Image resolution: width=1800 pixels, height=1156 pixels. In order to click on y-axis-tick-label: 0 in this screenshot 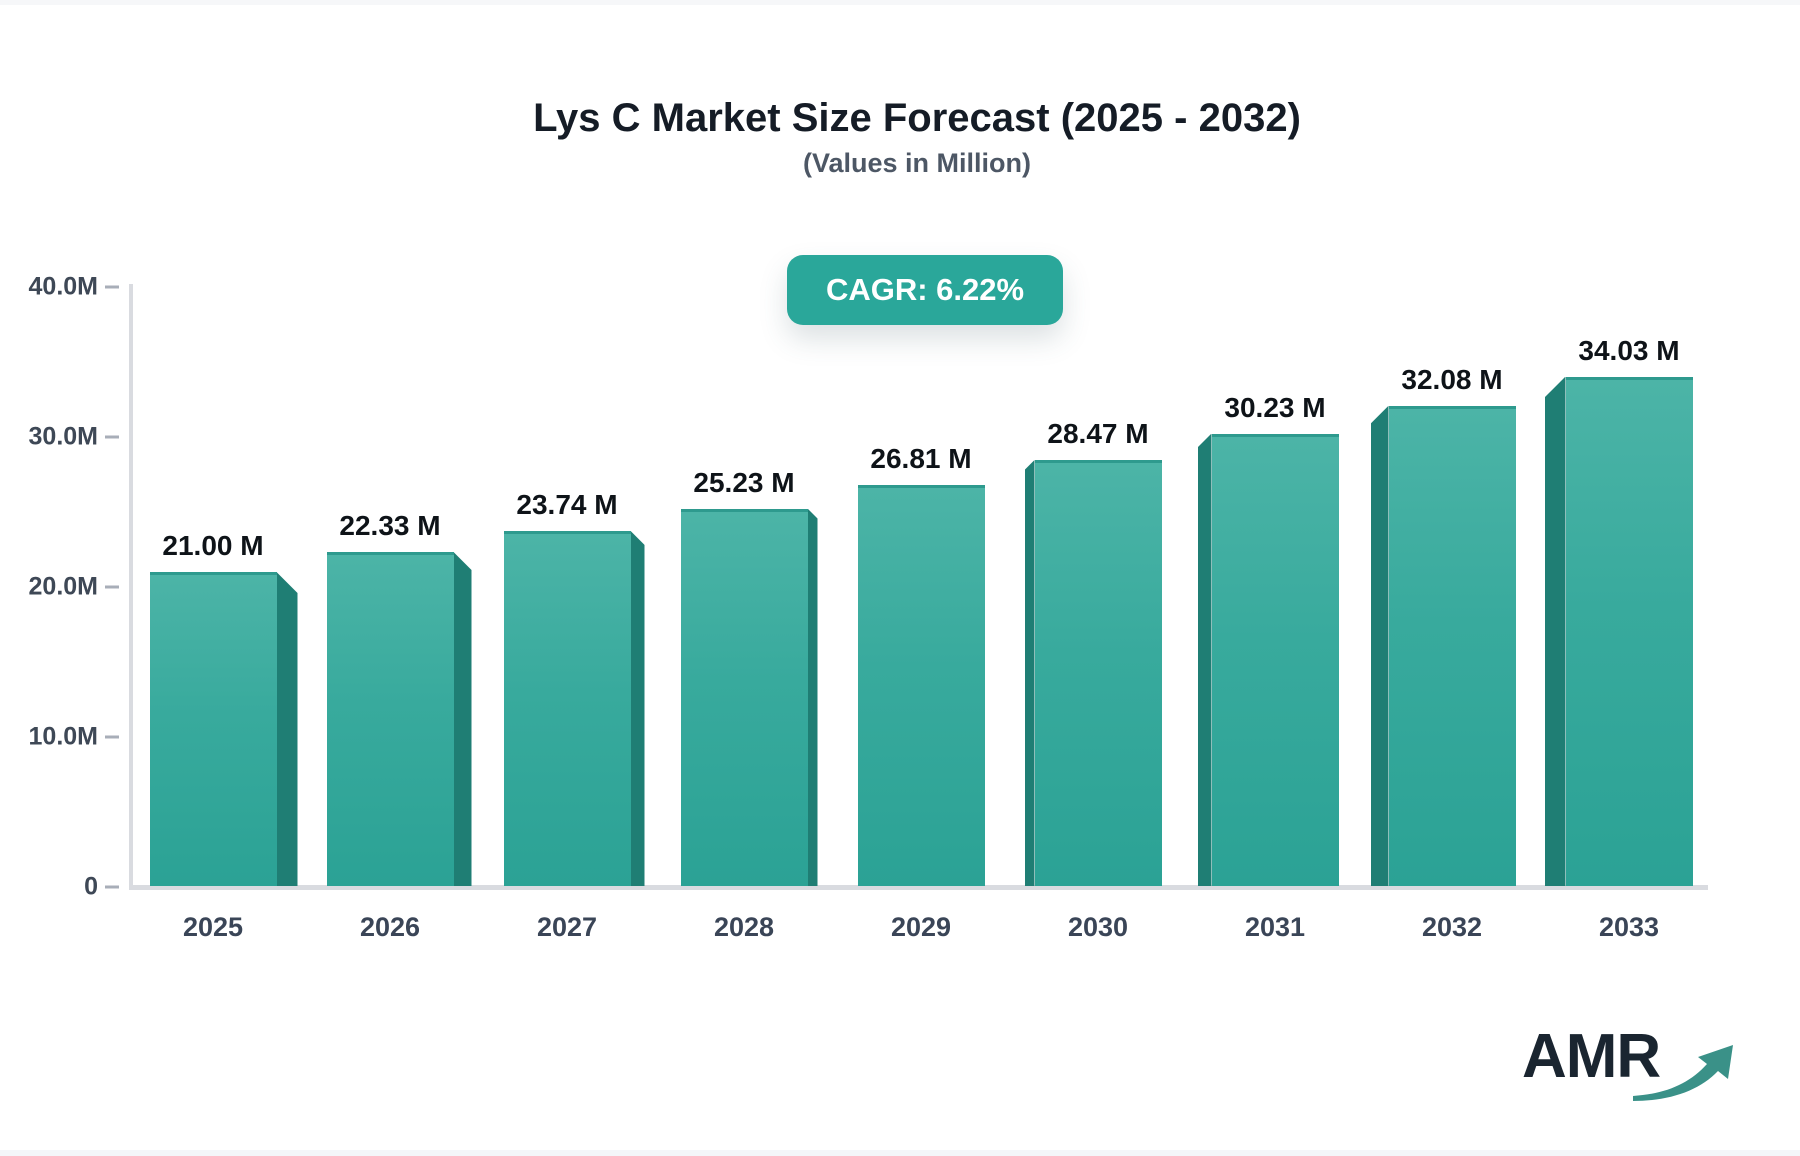, I will do `click(91, 886)`.